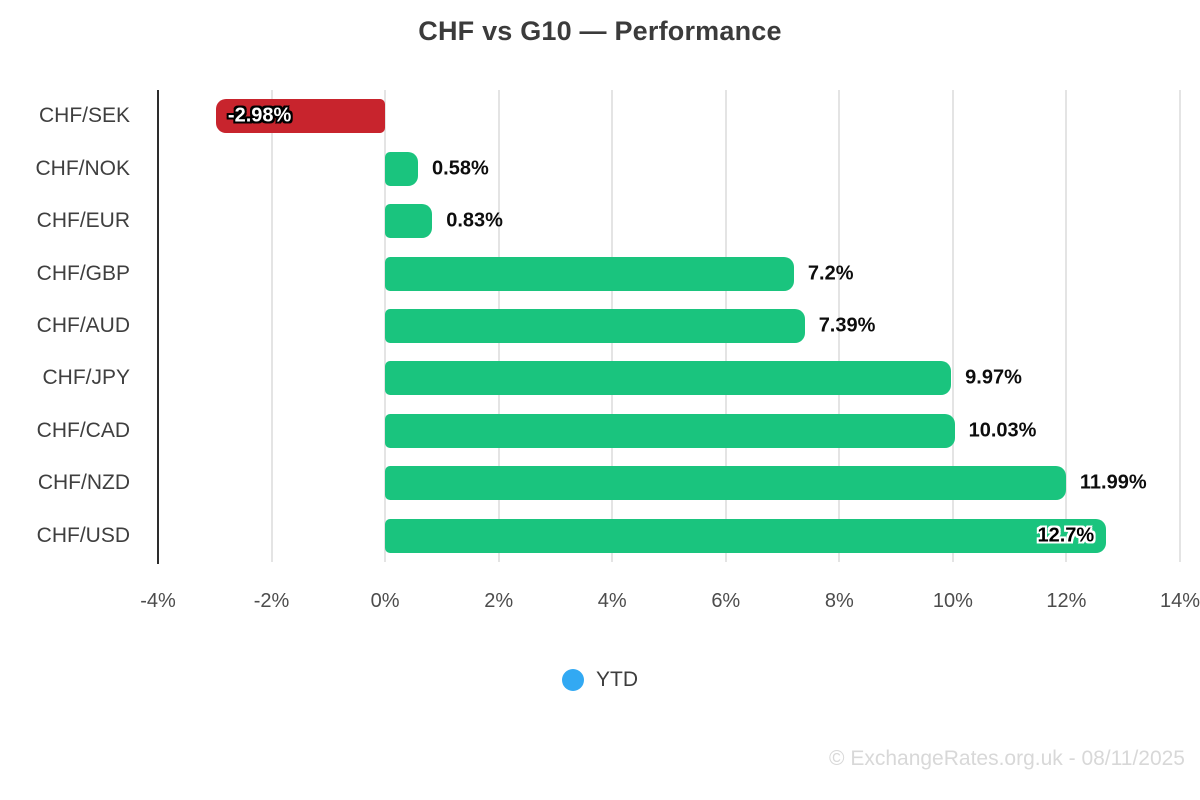 This screenshot has height=800, width=1200. What do you see at coordinates (993, 377) in the screenshot?
I see `bar-value-label: 9.97%` at bounding box center [993, 377].